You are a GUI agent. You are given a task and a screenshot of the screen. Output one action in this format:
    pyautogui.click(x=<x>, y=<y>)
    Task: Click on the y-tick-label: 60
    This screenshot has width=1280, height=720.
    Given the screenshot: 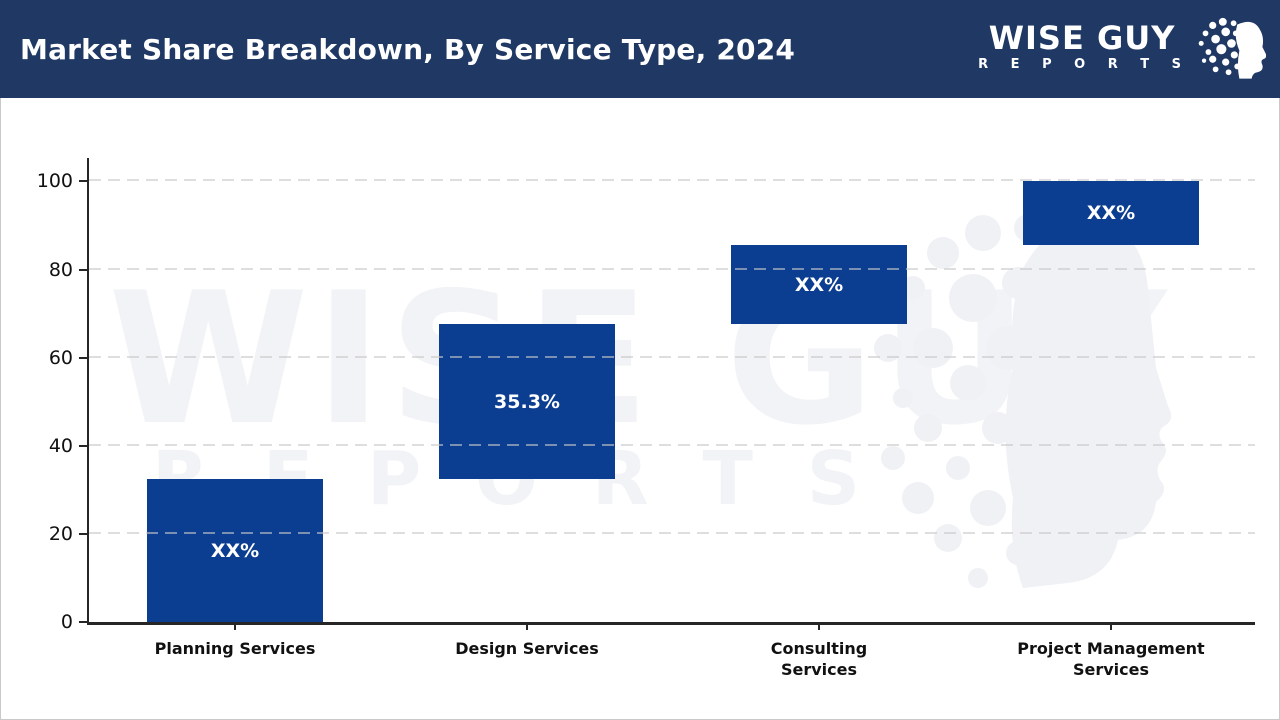 What is the action you would take?
    pyautogui.click(x=60, y=357)
    